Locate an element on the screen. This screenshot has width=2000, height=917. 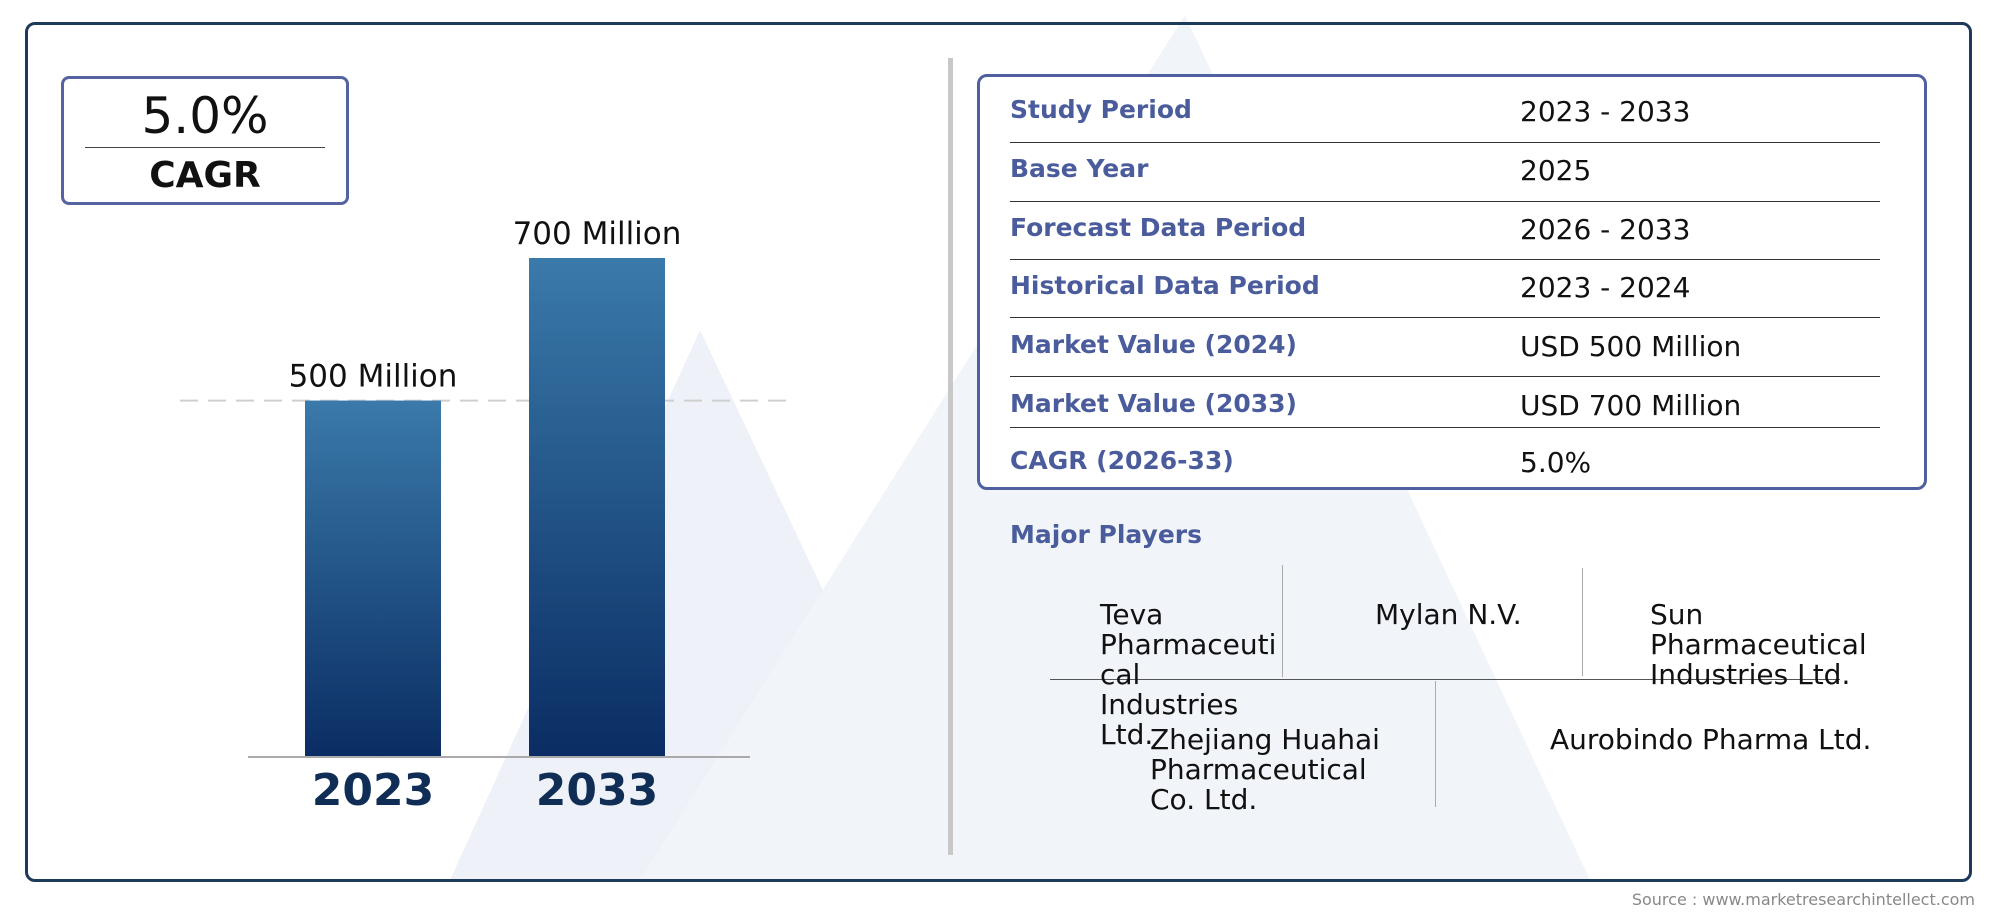
cagr-value: 5.0% is located at coordinates (205, 116).